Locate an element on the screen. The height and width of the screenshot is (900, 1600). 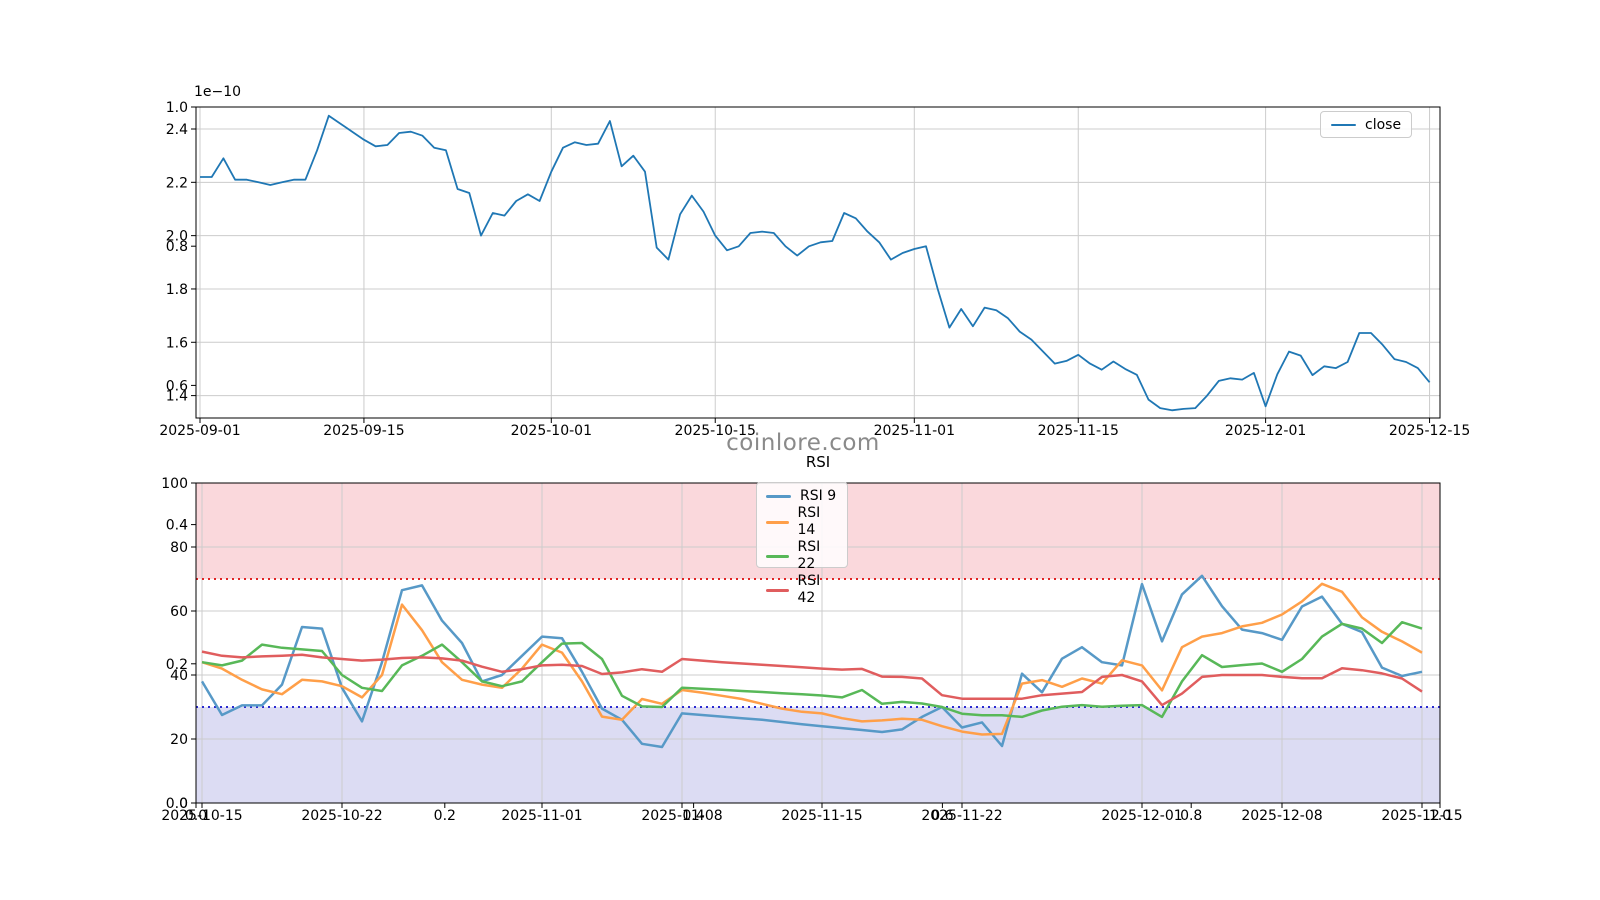
tick-label: 2025-11-22 is located at coordinates (961, 816).